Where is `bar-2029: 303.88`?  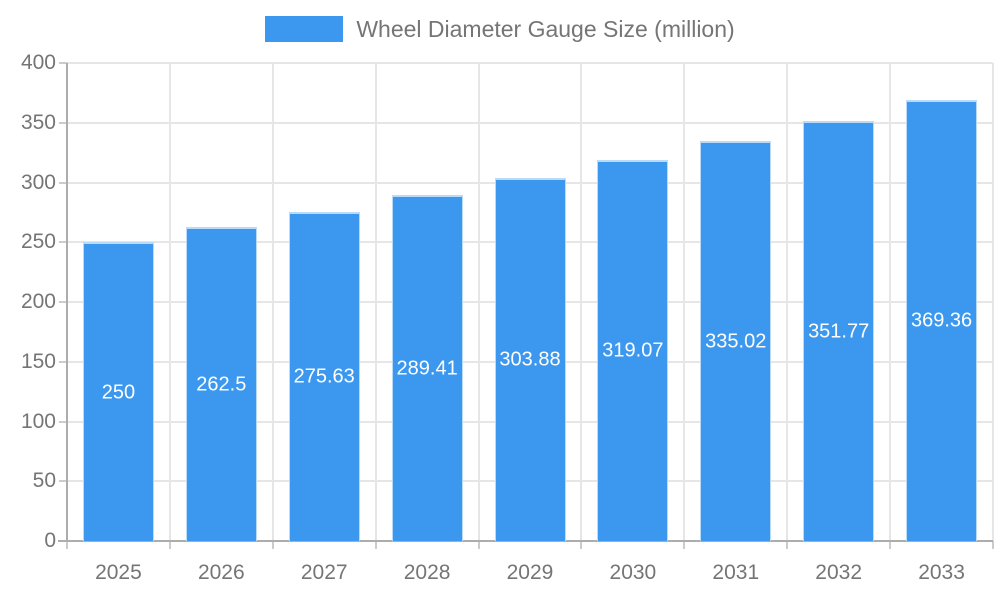 bar-2029: 303.88 is located at coordinates (530, 359).